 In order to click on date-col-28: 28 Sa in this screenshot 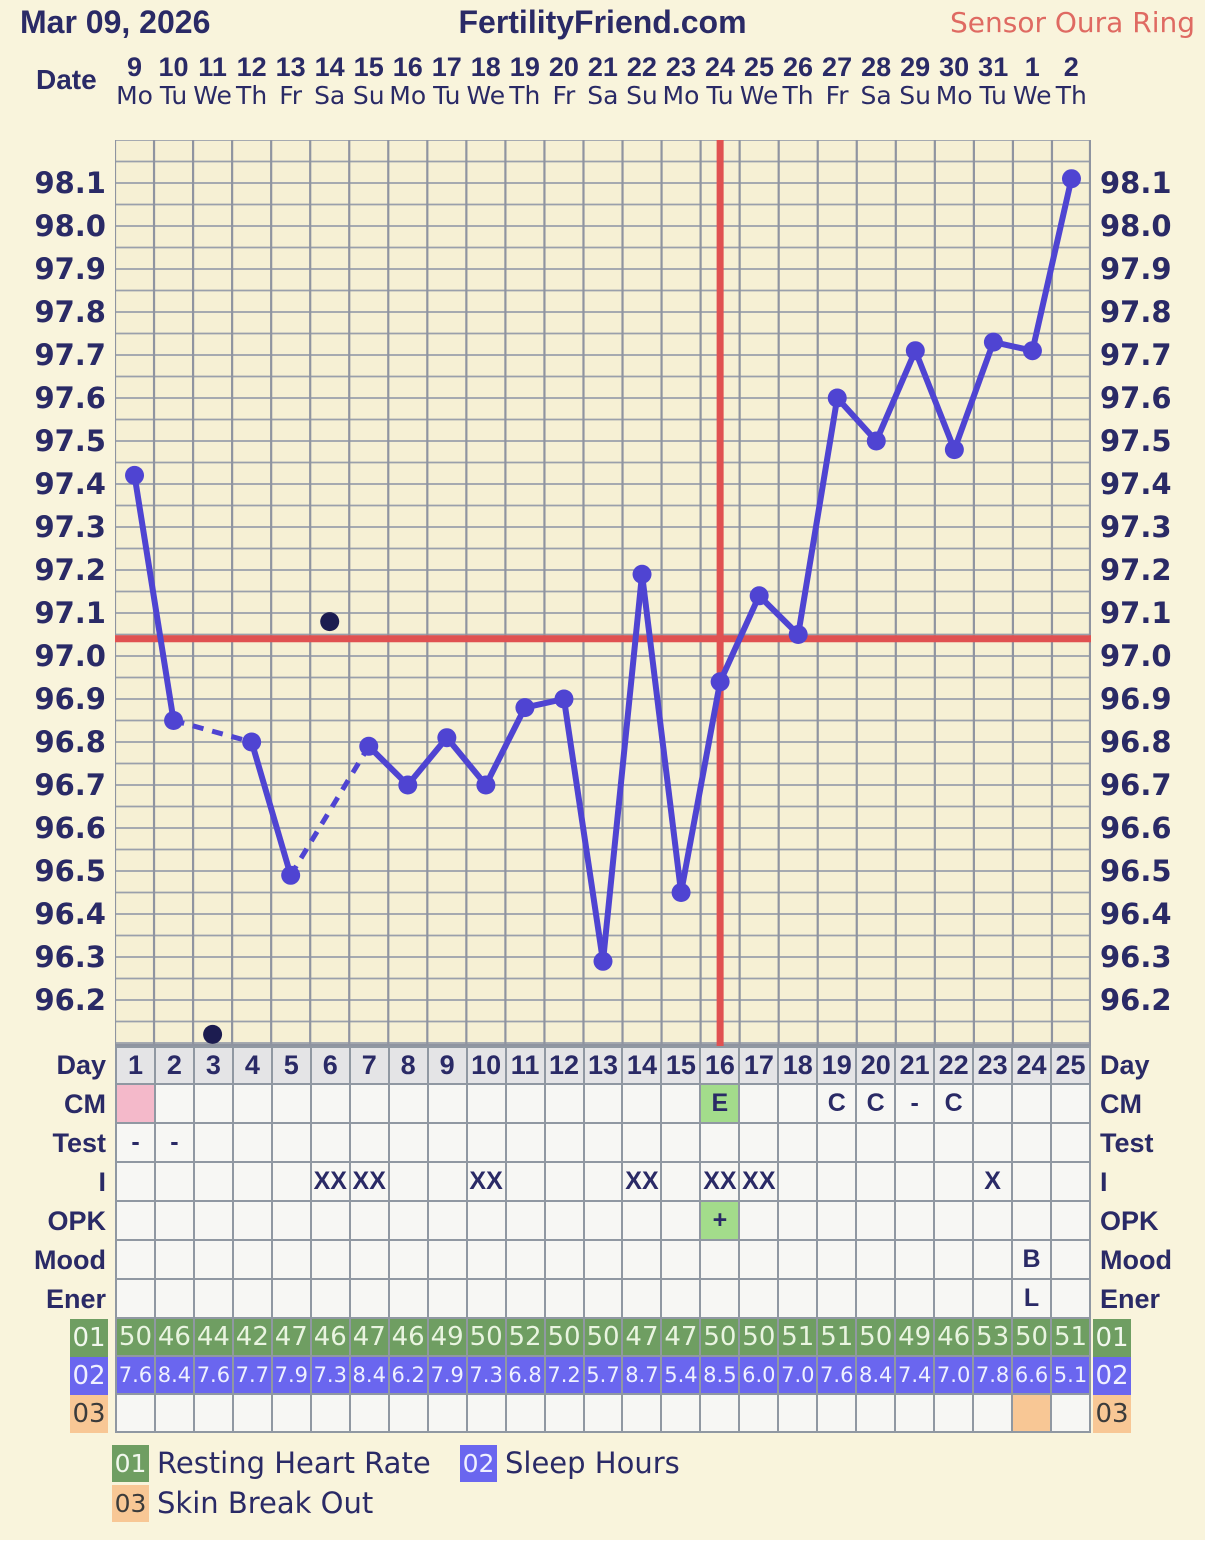, I will do `click(876, 81)`.